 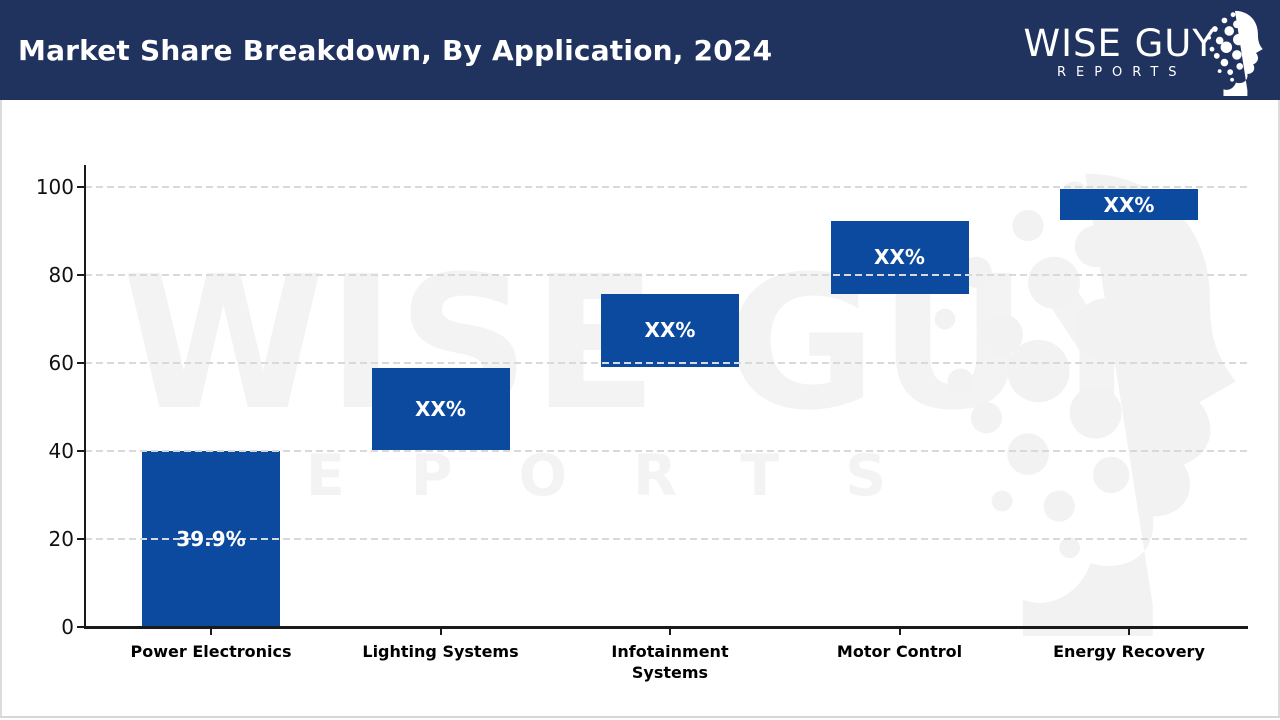 I want to click on brand-subtitle: REPORTS, so click(x=1121, y=72).